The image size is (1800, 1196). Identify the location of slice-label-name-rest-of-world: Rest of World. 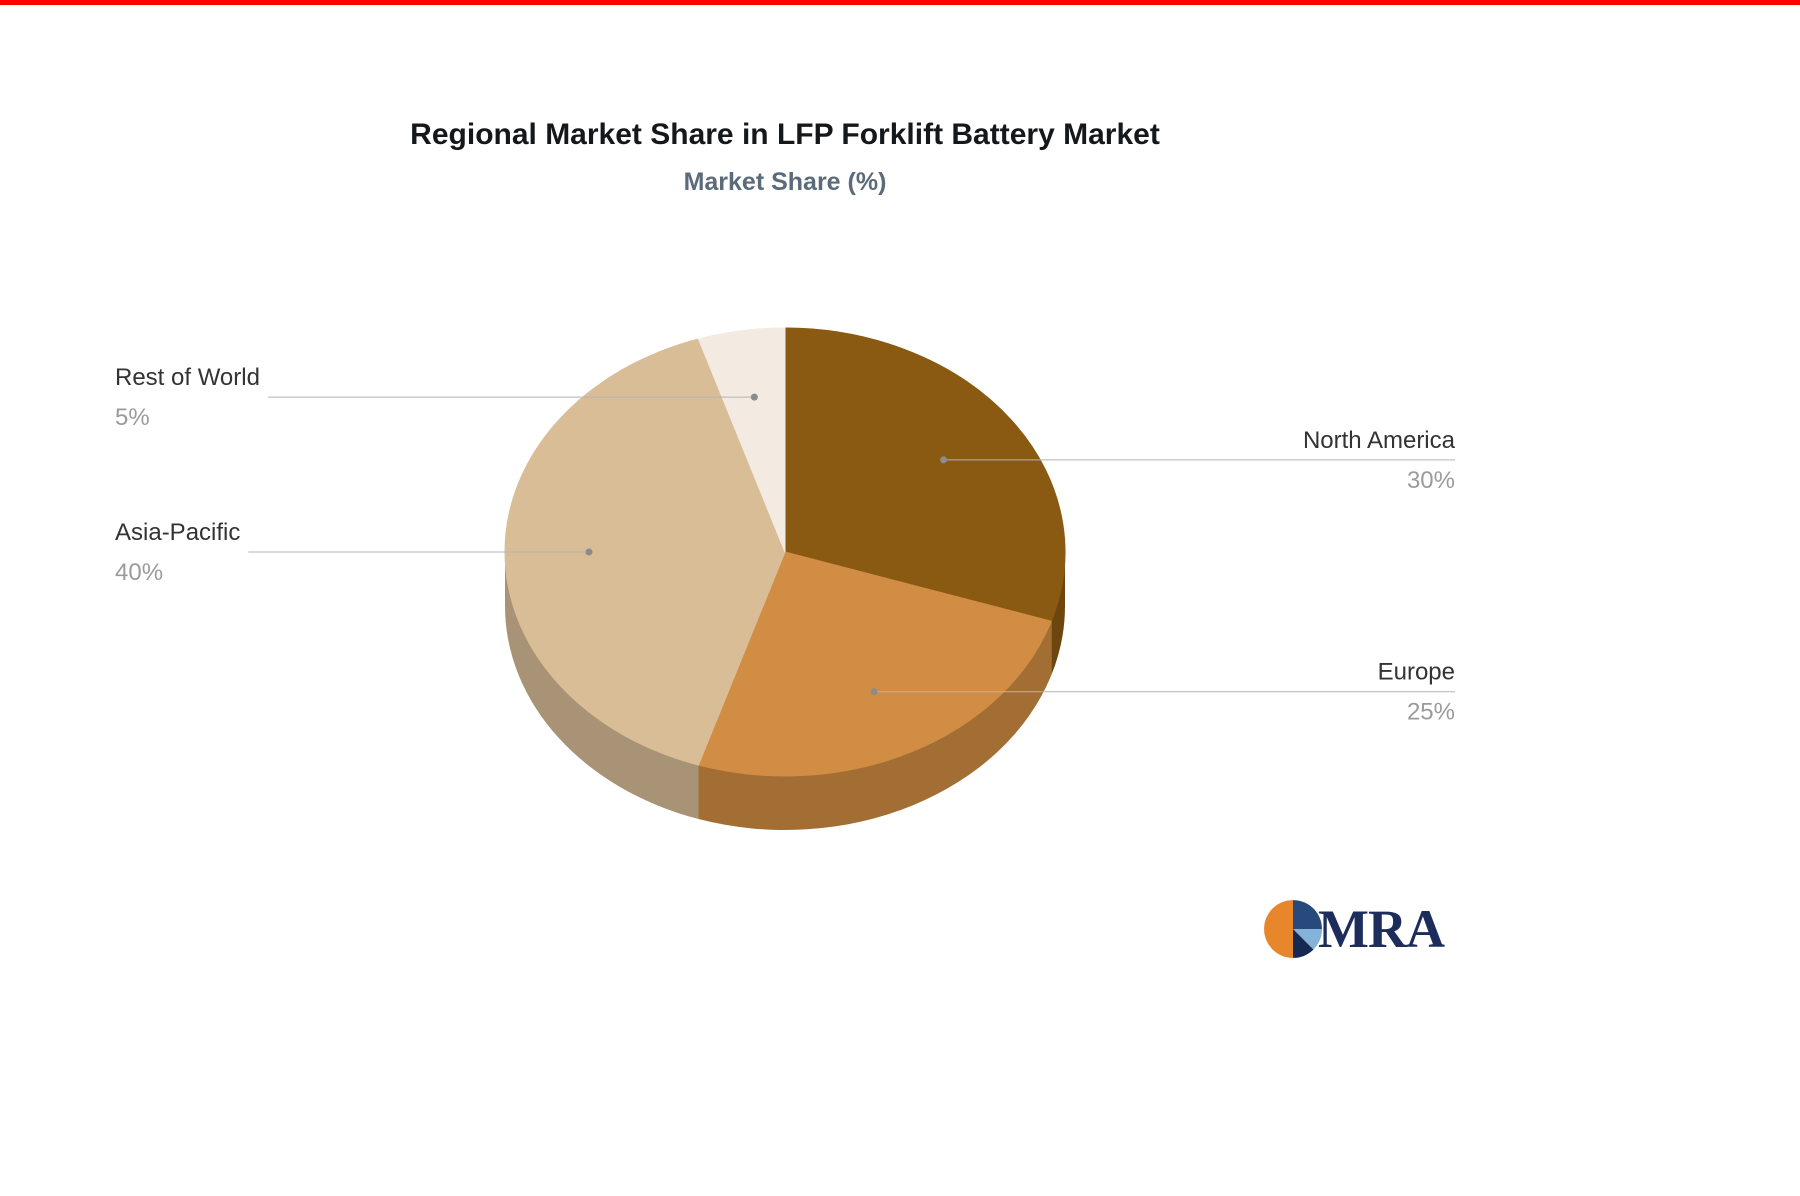
(187, 377).